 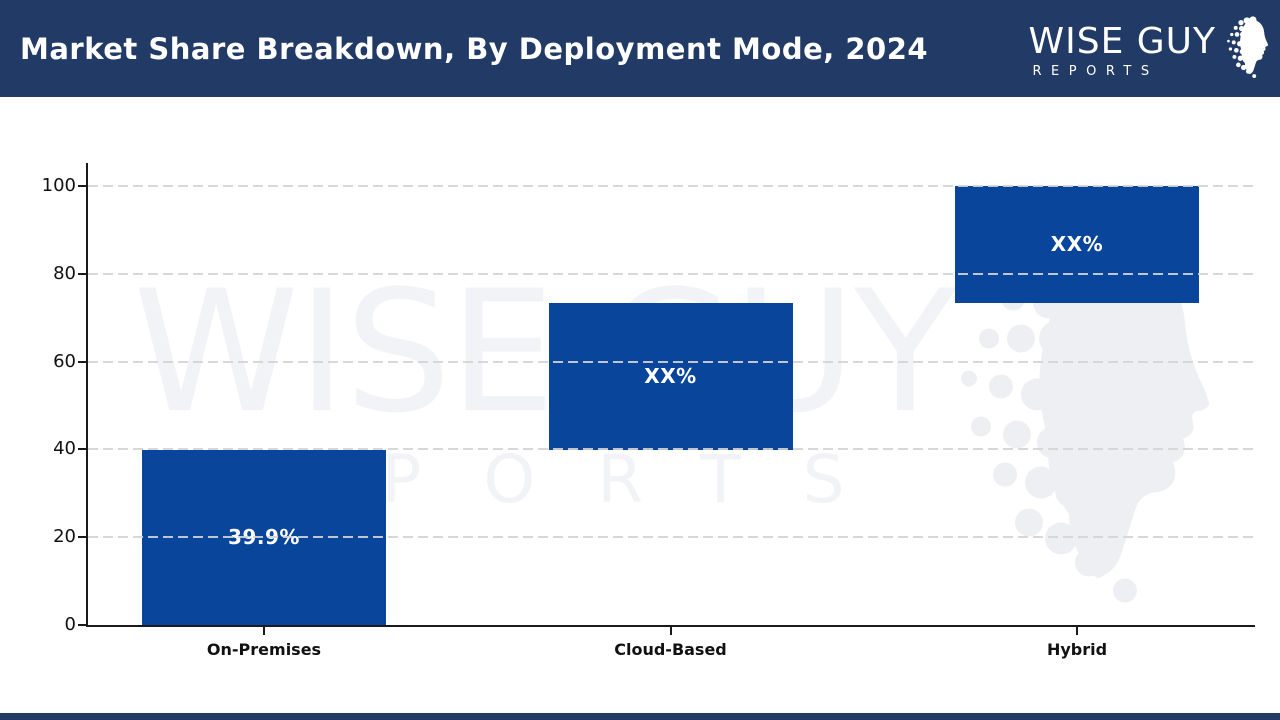 I want to click on bar-value-label-cloud-based: XX%, so click(x=670, y=376).